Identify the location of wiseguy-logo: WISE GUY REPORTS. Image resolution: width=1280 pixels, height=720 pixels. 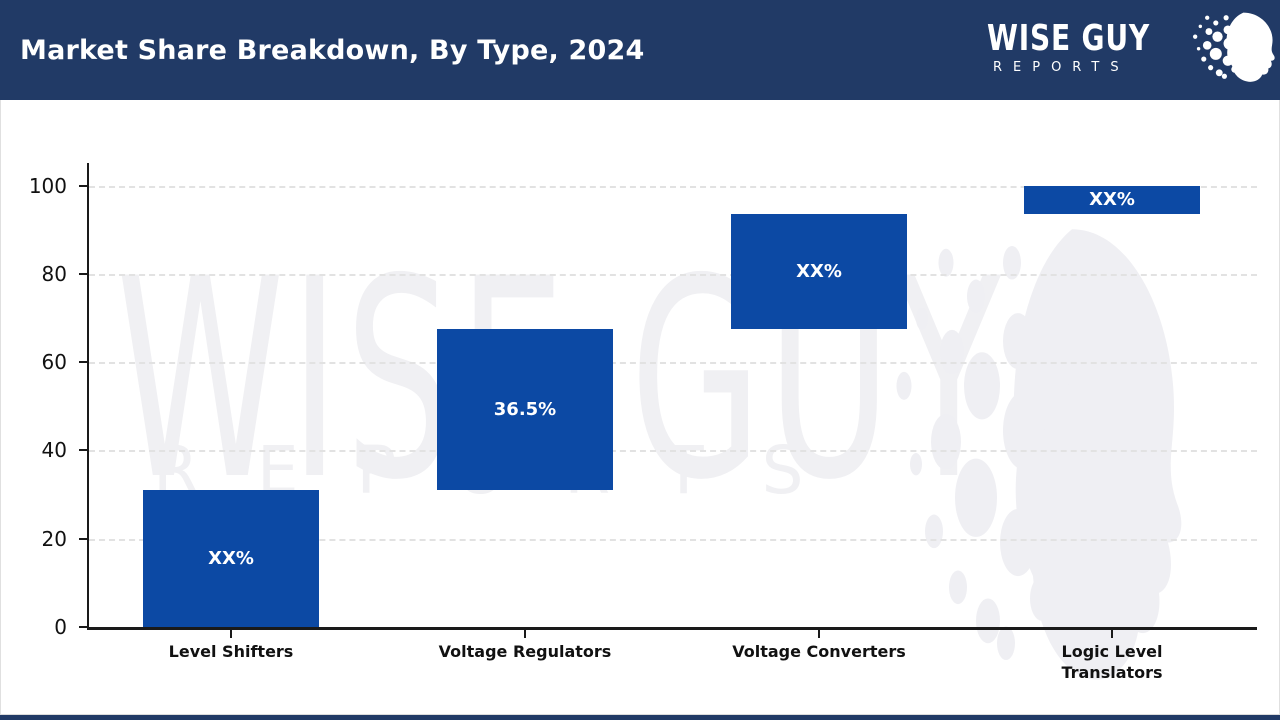
(1131, 47).